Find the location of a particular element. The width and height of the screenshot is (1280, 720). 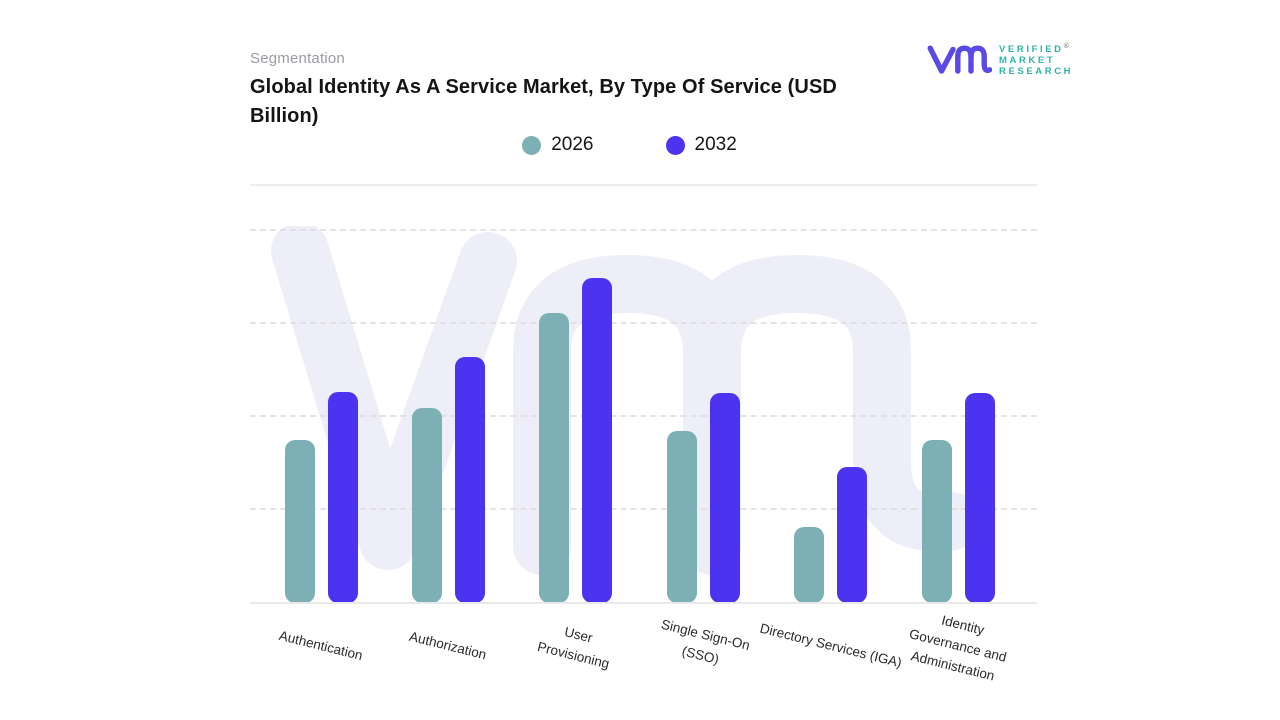

chart-title-line-2: Billion) is located at coordinates (284, 116).